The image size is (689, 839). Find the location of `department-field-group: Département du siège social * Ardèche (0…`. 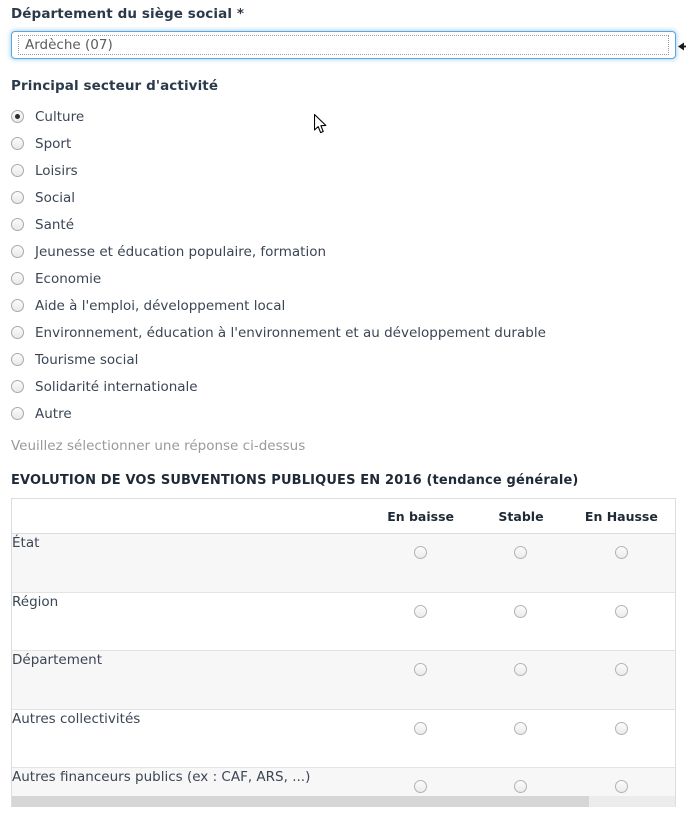

department-field-group: Département du siège social * Ardèche (0… is located at coordinates (350, 29).